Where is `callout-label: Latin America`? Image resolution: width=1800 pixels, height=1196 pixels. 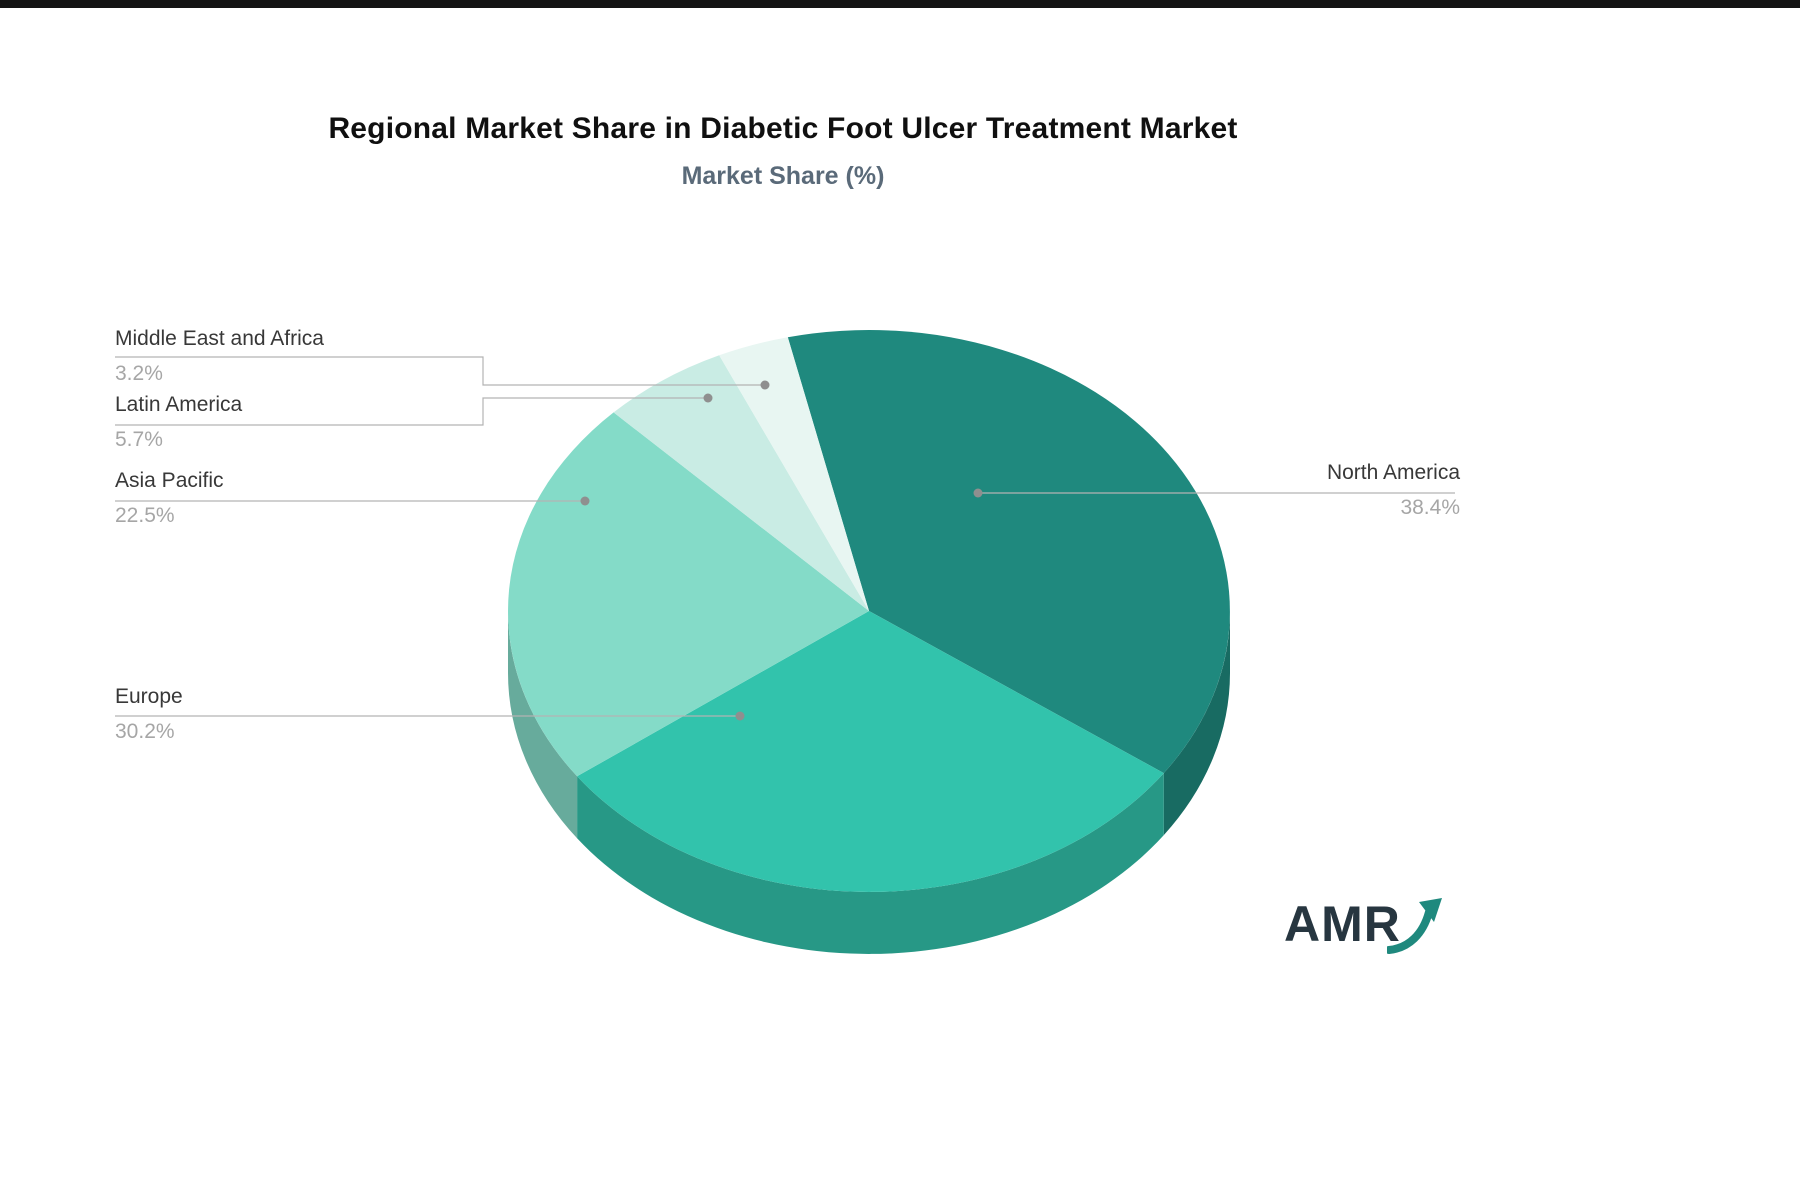 callout-label: Latin America is located at coordinates (179, 404).